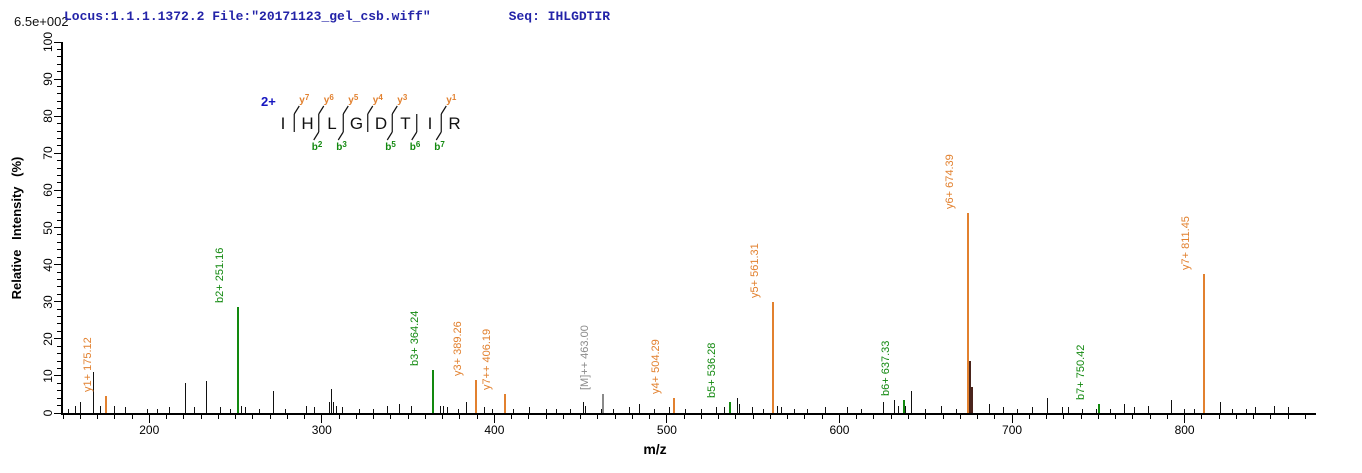  Describe the element at coordinates (656, 367) in the screenshot. I see `peak-label: y4+ 504.29` at that location.